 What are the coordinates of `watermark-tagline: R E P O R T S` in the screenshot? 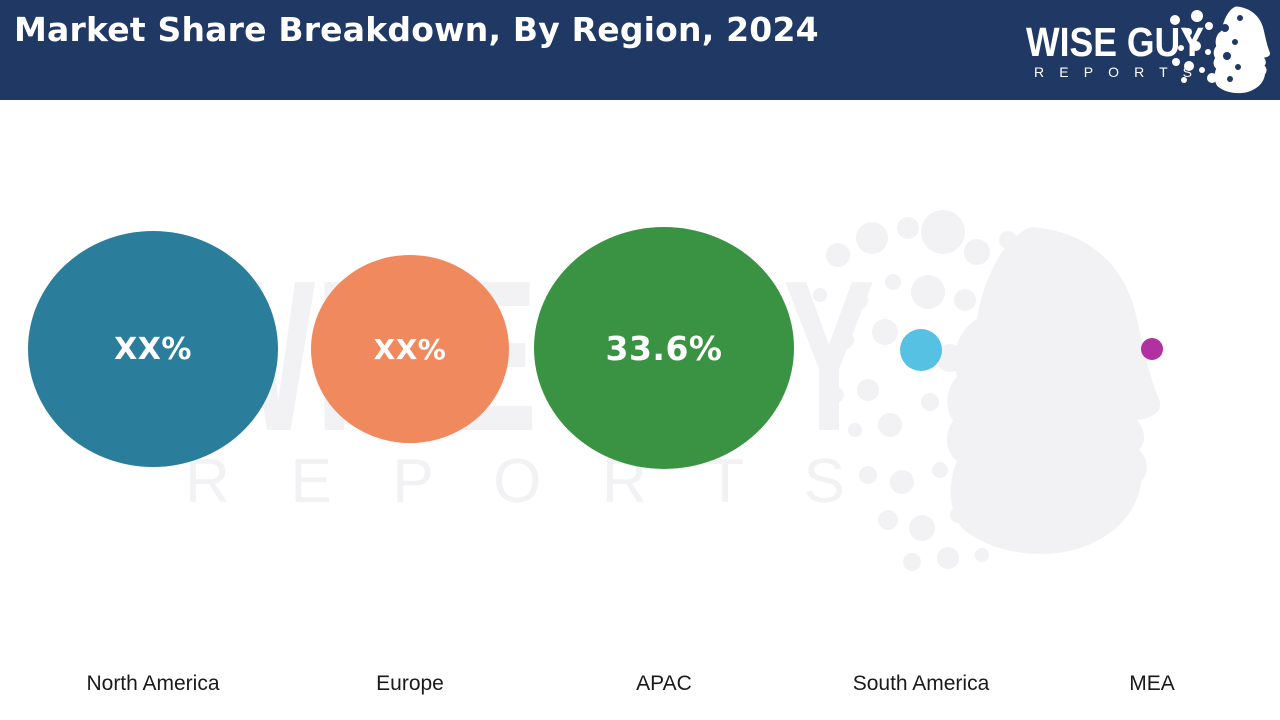 It's located at (515, 481).